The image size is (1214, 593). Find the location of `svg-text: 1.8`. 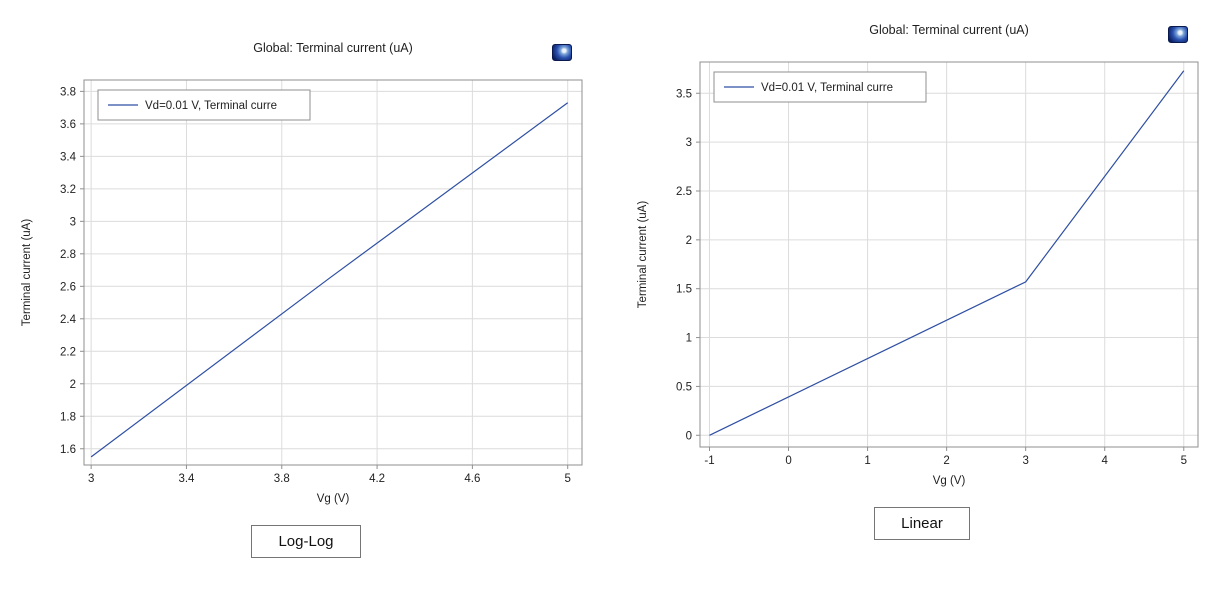

svg-text: 1.8 is located at coordinates (68, 417).